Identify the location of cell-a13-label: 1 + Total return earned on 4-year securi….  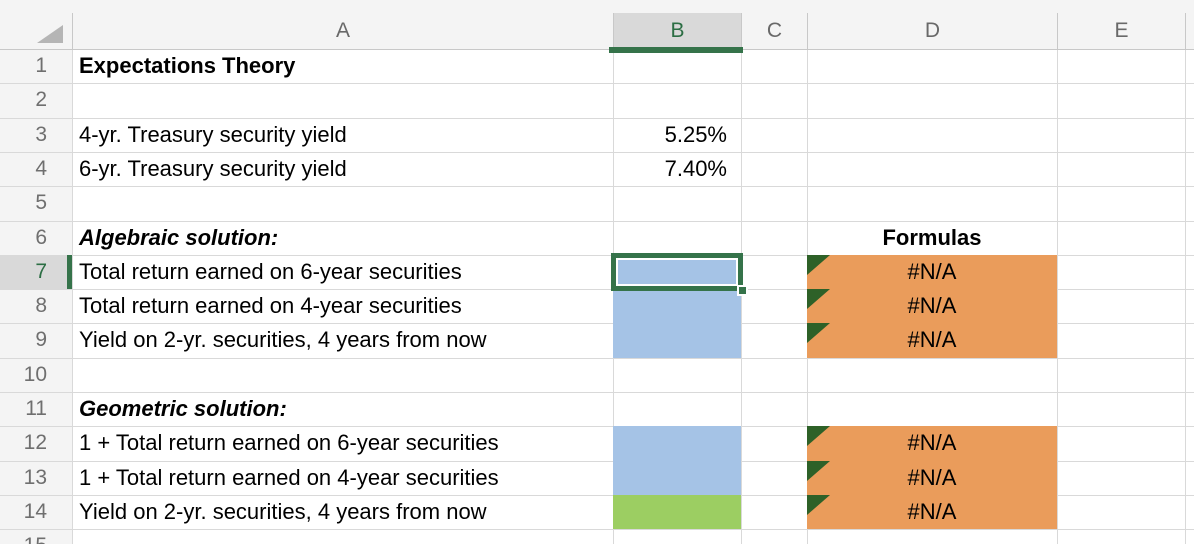
(289, 477).